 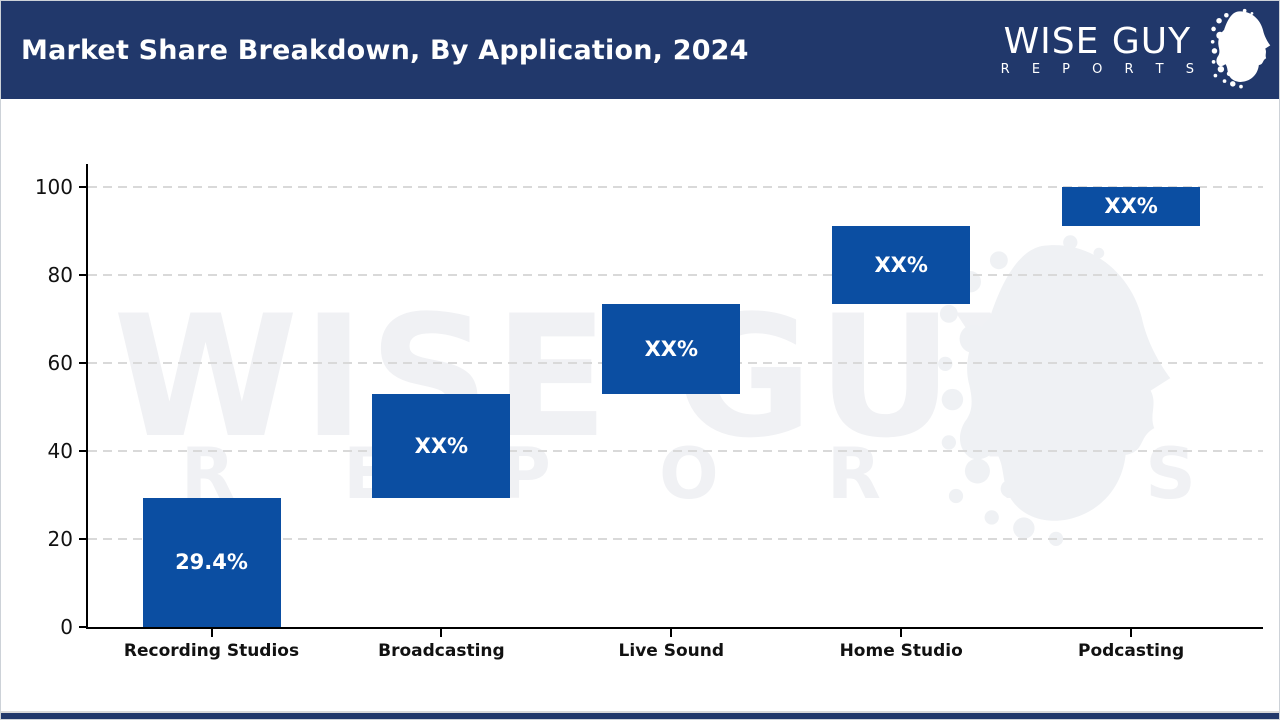 What do you see at coordinates (53, 187) in the screenshot?
I see `y-tick-label-100: 100` at bounding box center [53, 187].